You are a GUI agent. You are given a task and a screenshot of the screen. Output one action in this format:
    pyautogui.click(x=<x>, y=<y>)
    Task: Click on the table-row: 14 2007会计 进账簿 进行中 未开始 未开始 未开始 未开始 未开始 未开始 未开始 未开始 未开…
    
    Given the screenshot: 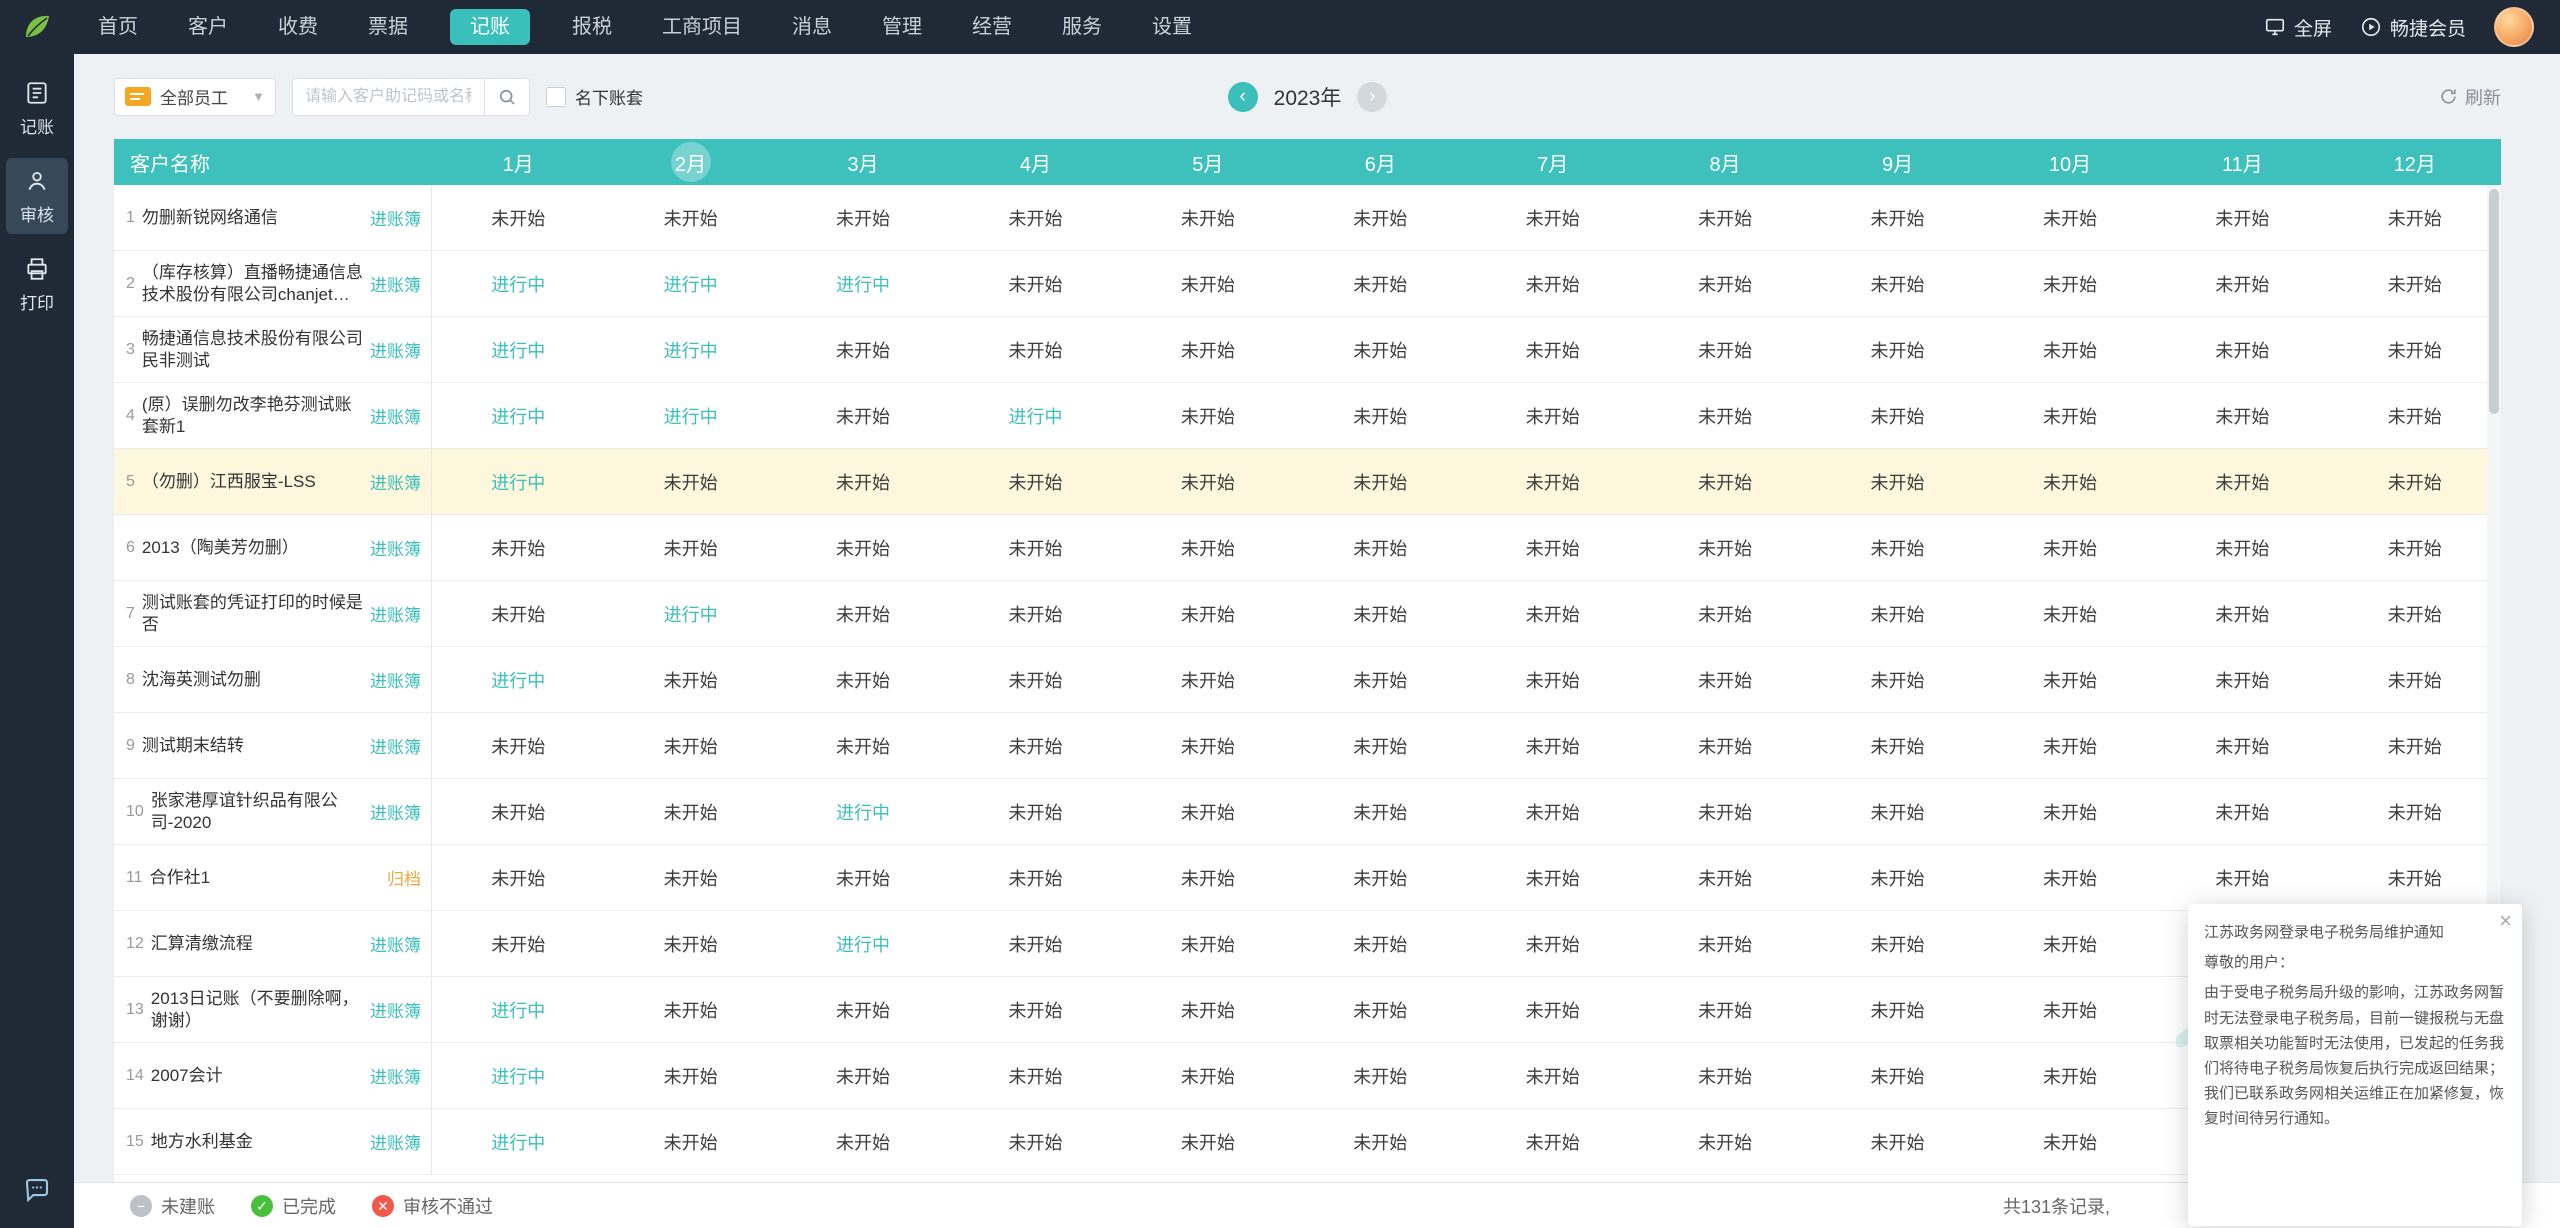 What is the action you would take?
    pyautogui.click(x=1307, y=1076)
    